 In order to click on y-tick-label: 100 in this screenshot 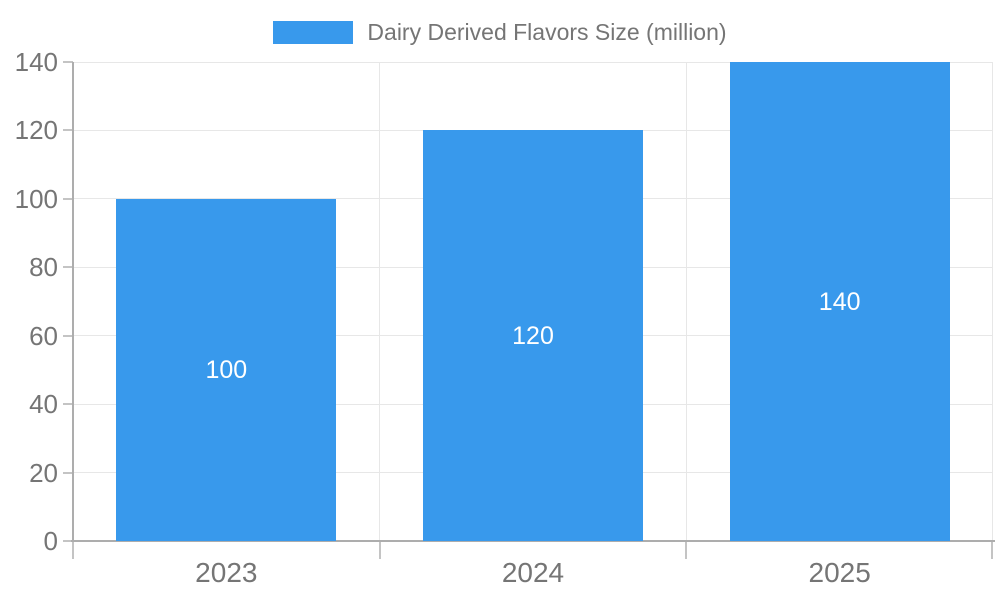, I will do `click(36, 198)`.